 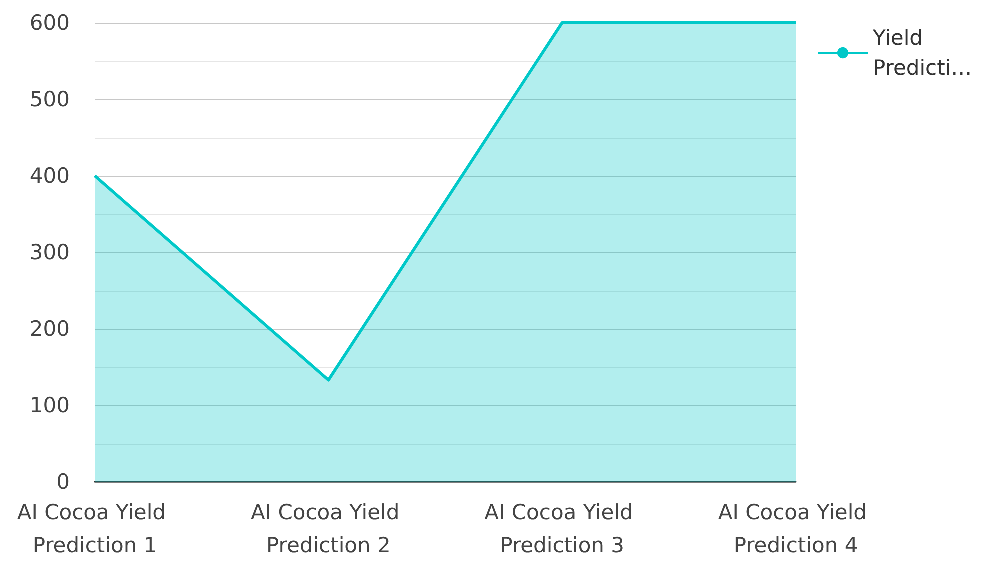 I want to click on y-tick-label: 500, so click(x=50, y=100).